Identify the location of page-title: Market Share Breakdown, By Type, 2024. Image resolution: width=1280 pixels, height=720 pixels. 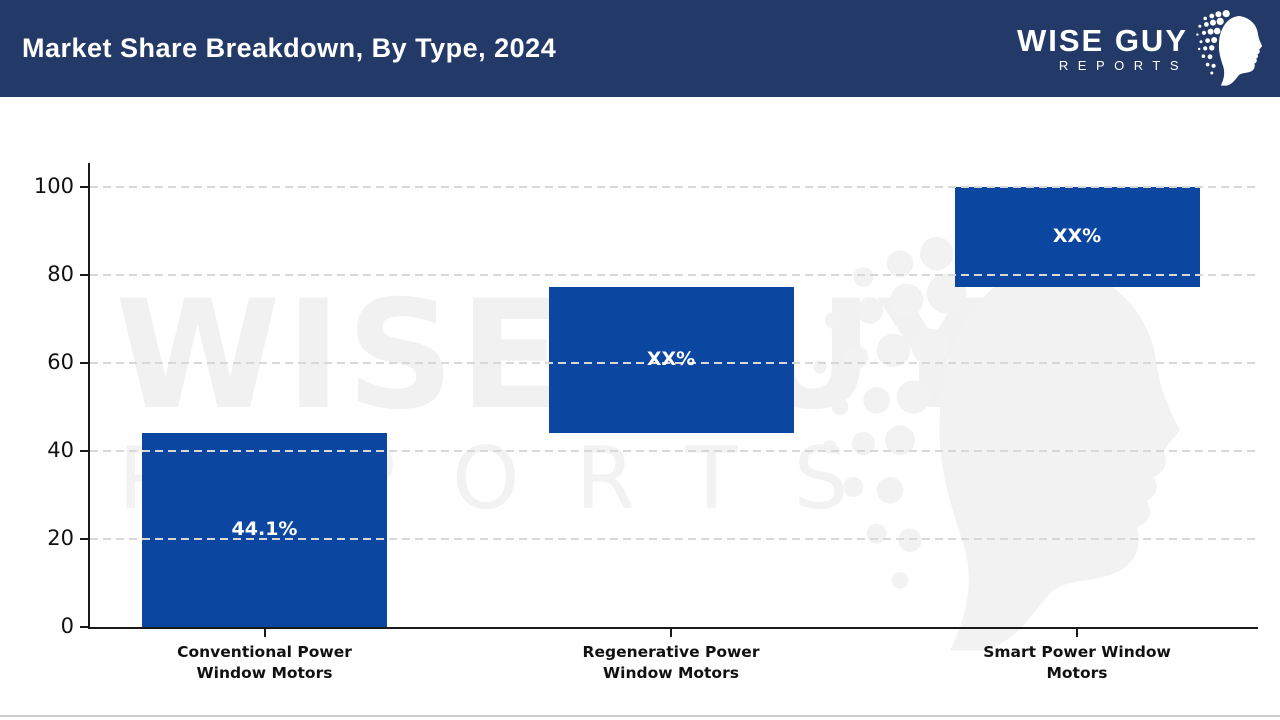
(289, 48).